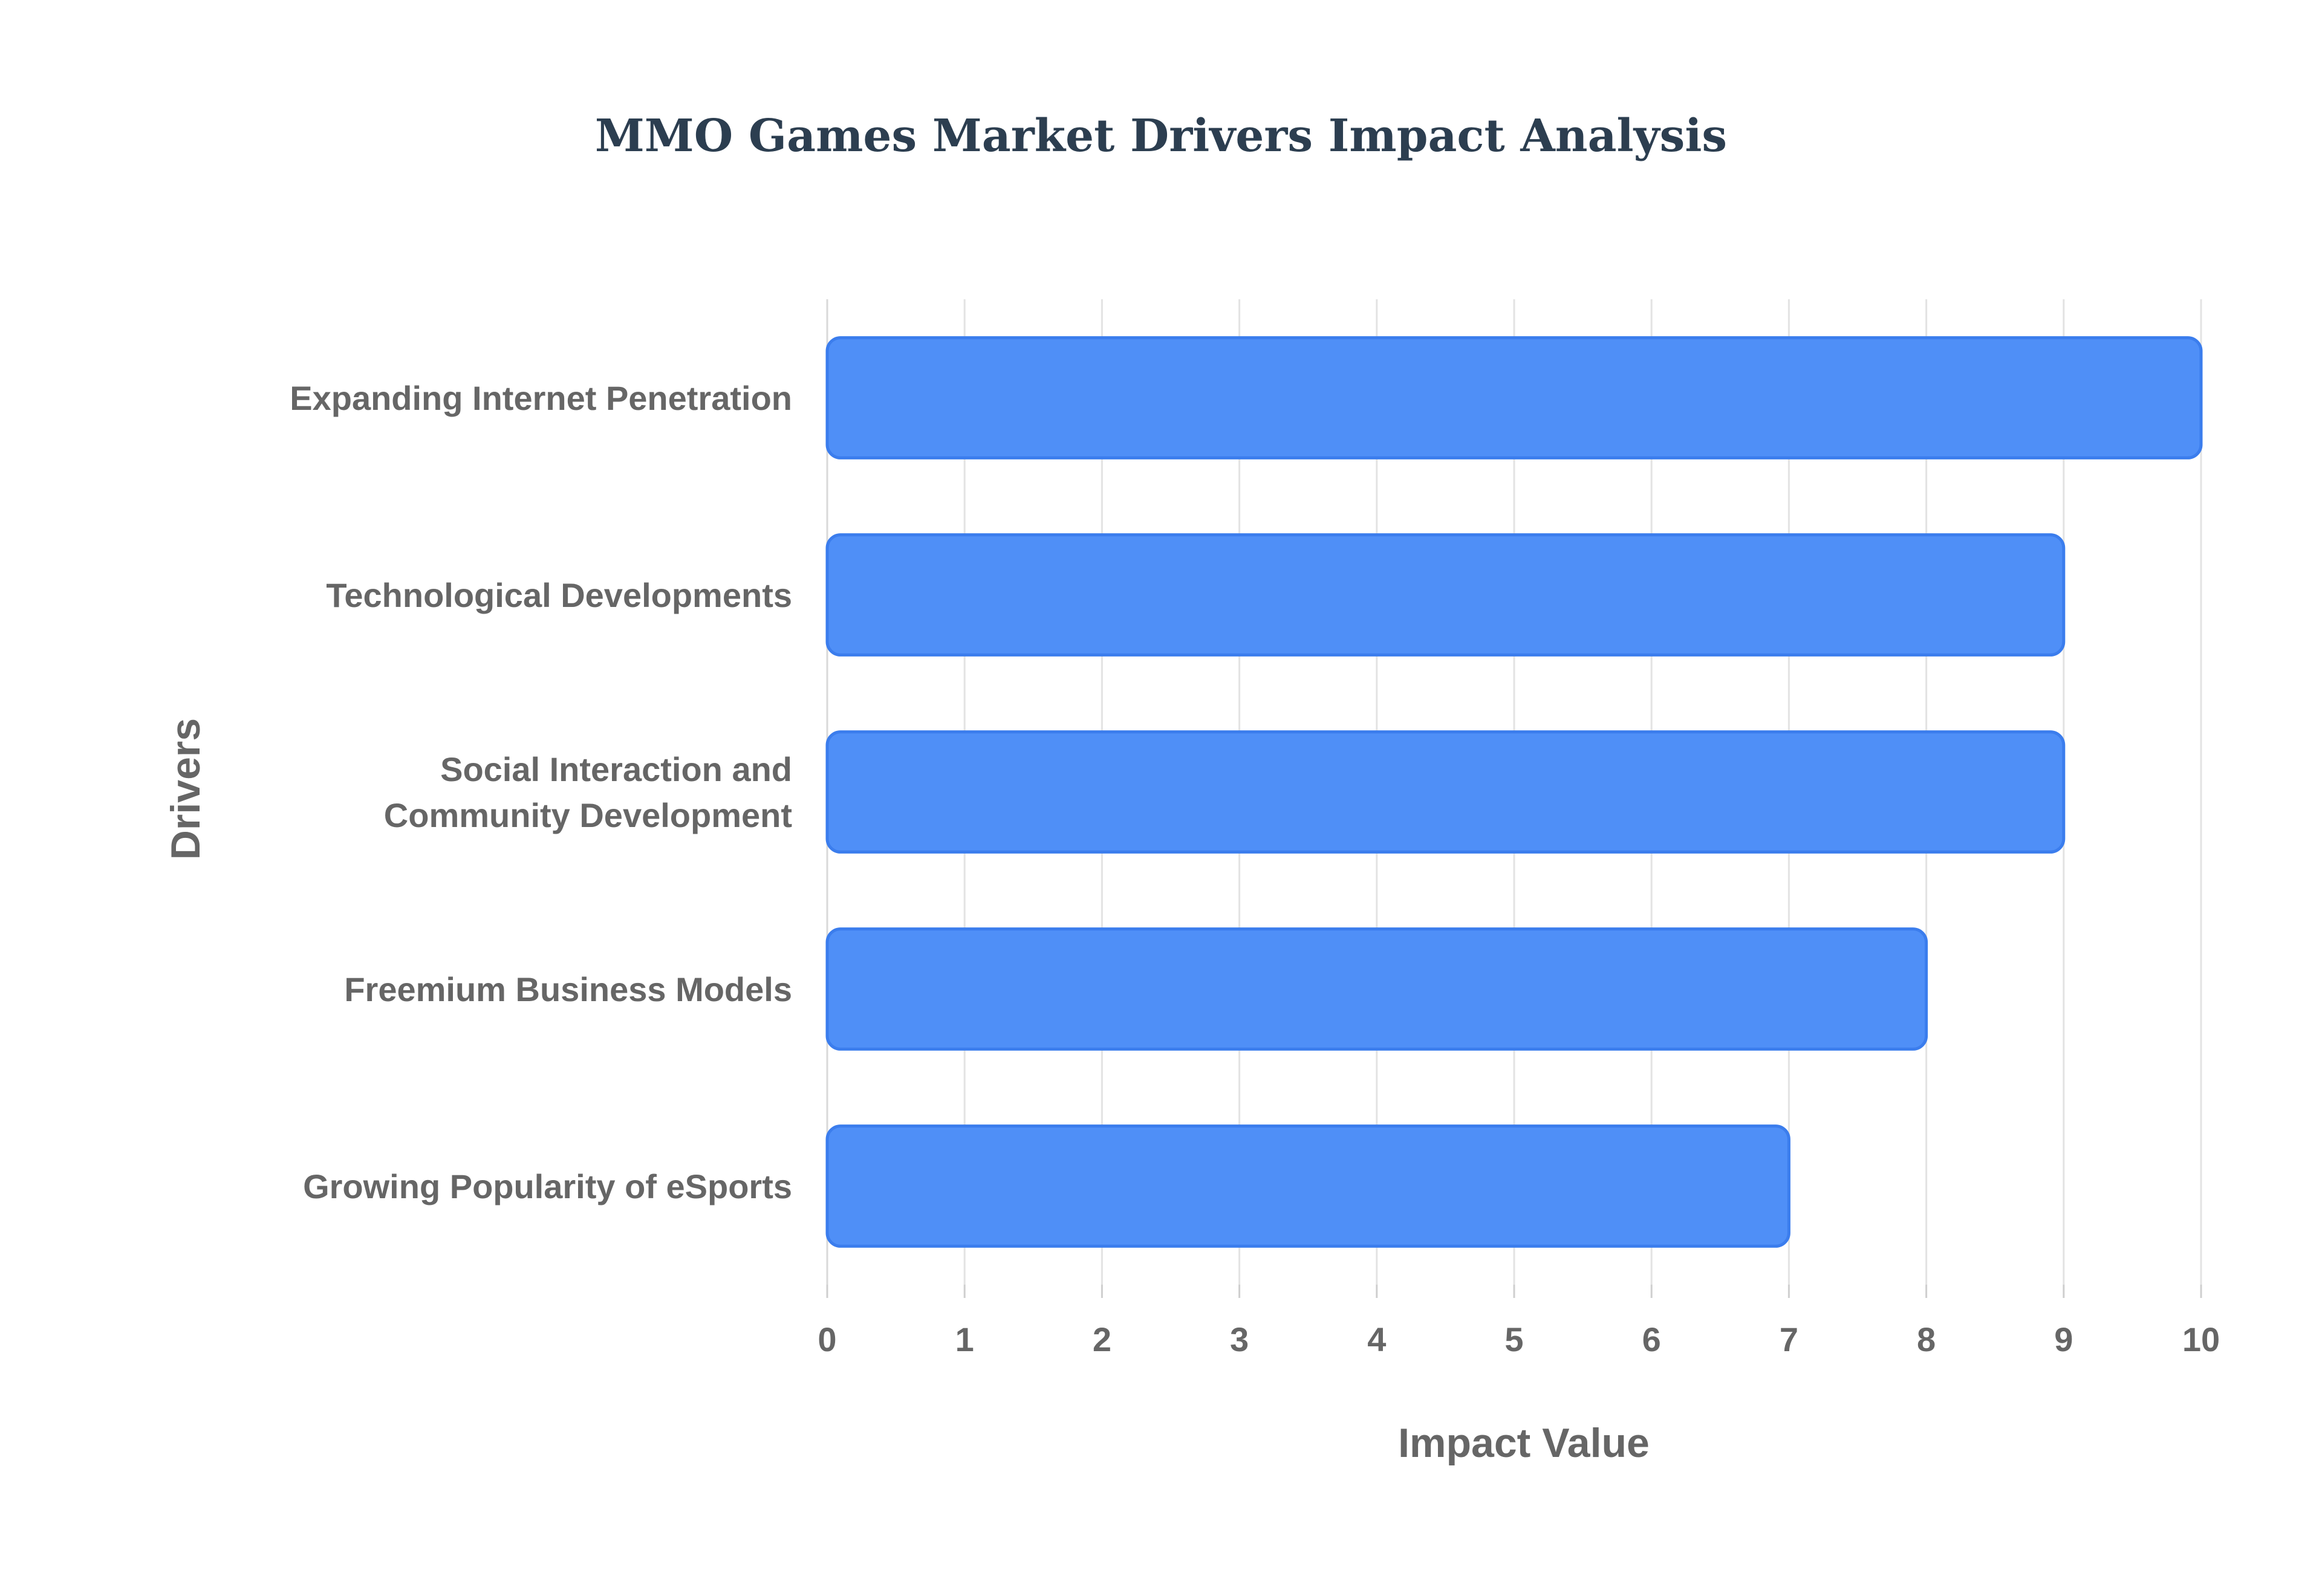 This screenshot has height=1596, width=2322. I want to click on y-axis-title: Drivers, so click(186, 789).